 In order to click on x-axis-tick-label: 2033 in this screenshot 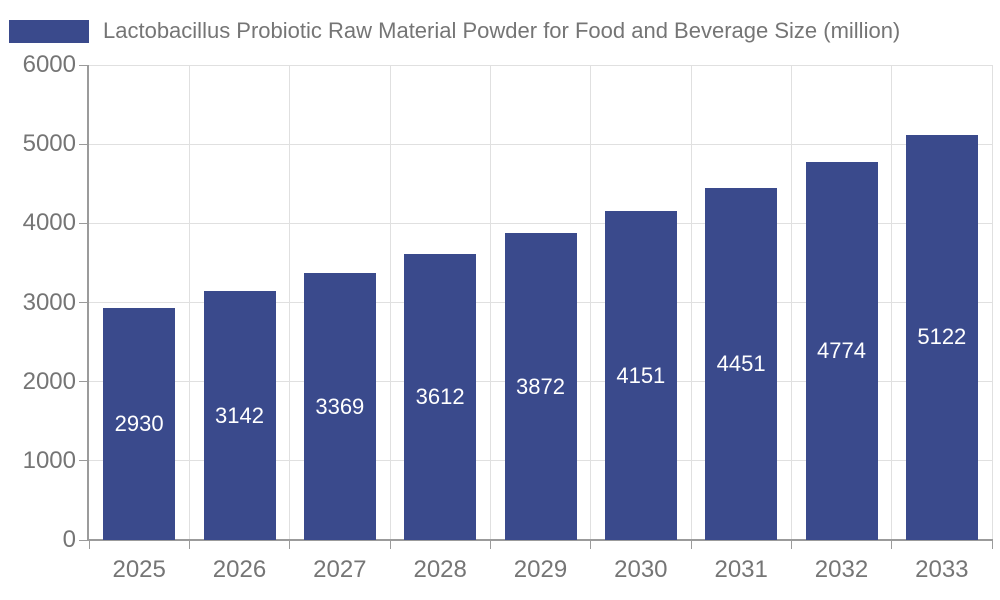, I will do `click(942, 569)`.